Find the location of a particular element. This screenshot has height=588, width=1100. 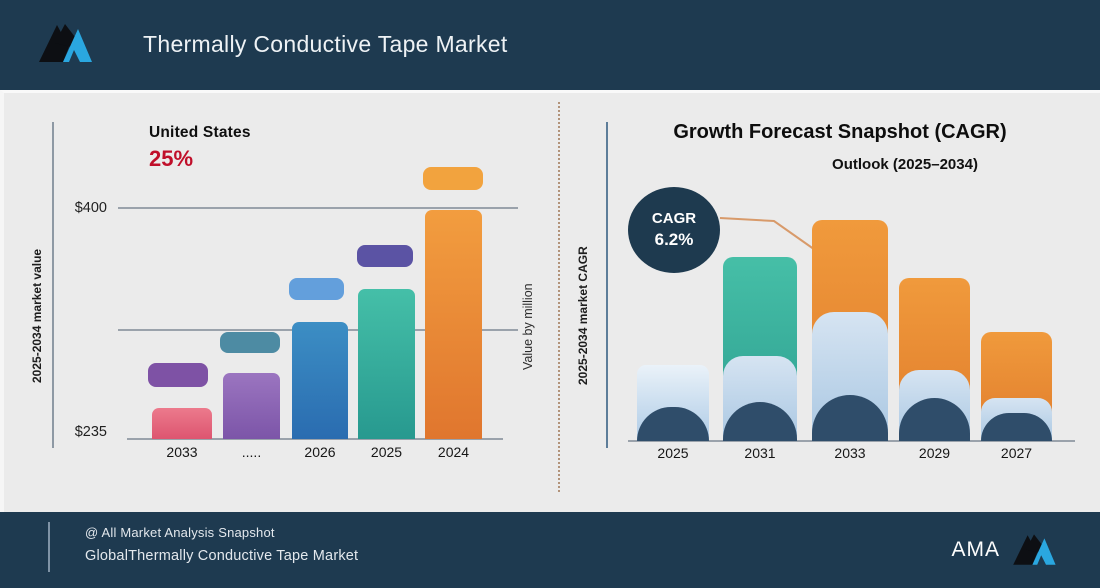

right-x-tick-2025: 2025 is located at coordinates (673, 453).